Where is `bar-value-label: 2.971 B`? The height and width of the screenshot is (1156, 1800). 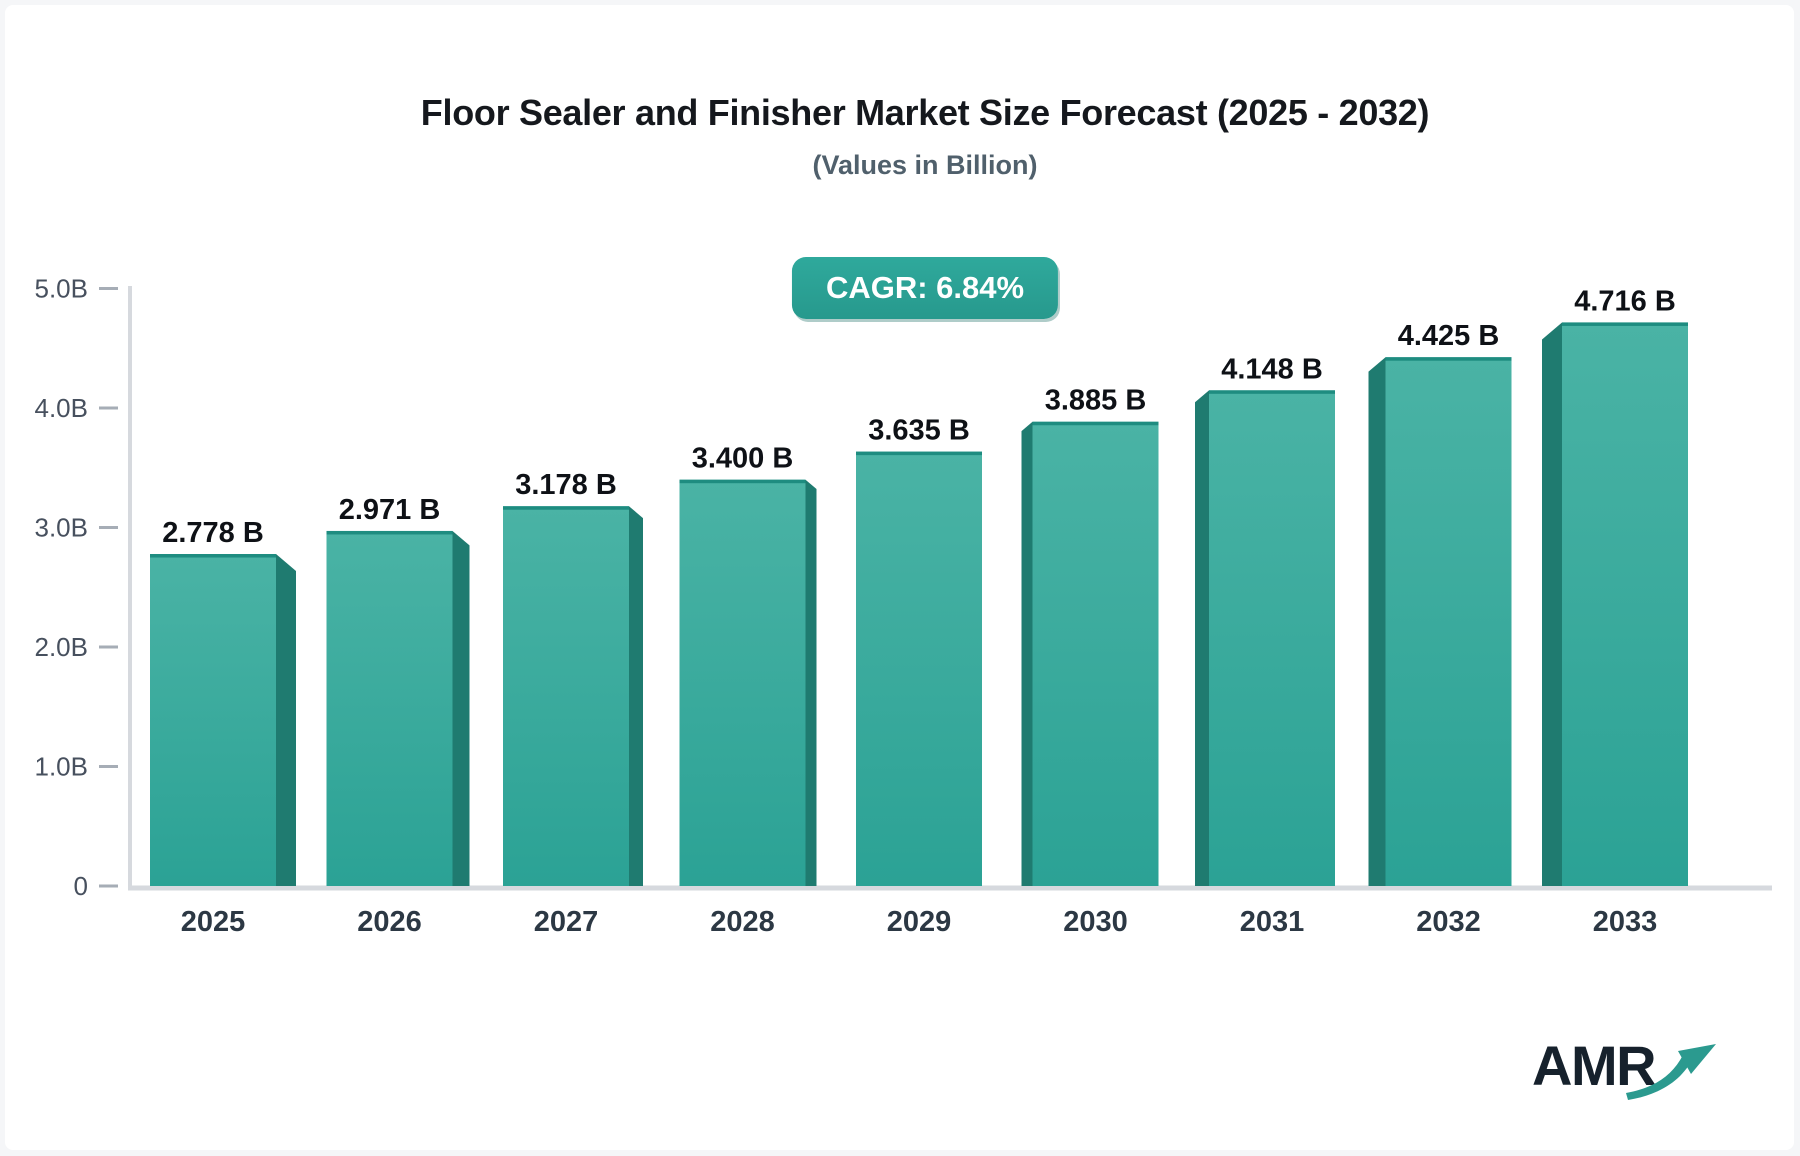 bar-value-label: 2.971 B is located at coordinates (390, 510).